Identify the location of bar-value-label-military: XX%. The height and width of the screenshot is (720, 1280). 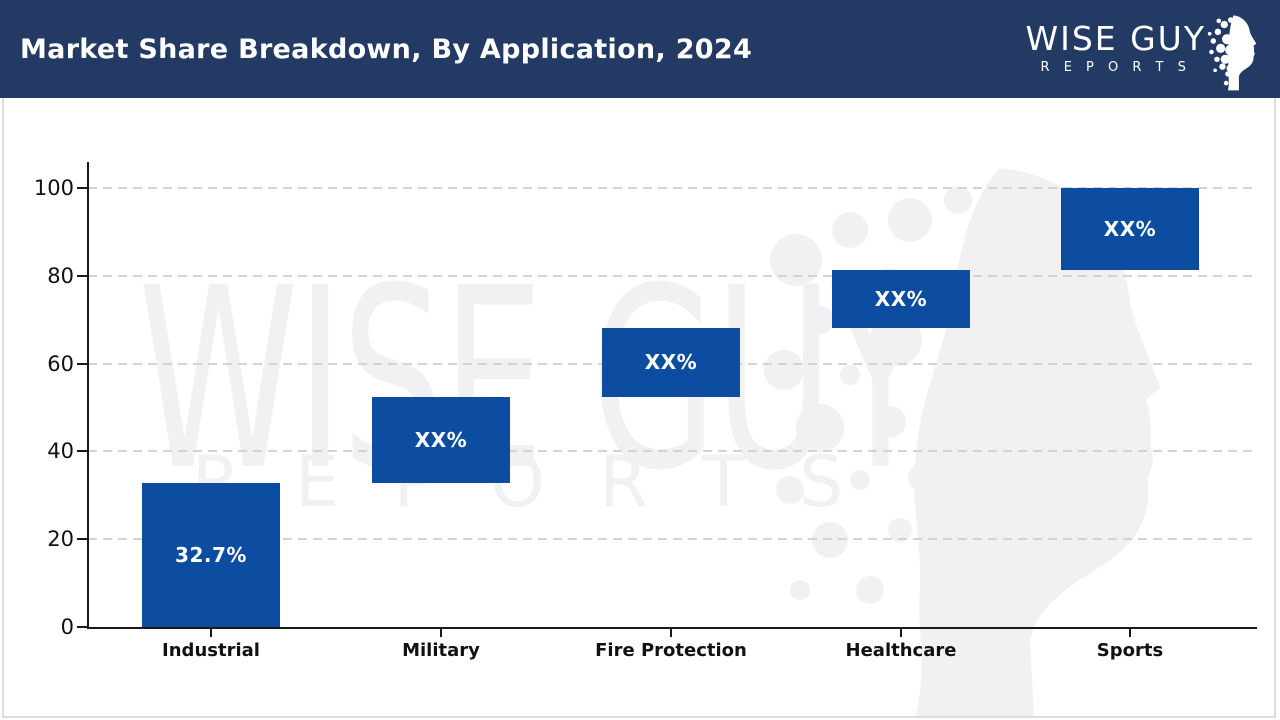
(441, 440).